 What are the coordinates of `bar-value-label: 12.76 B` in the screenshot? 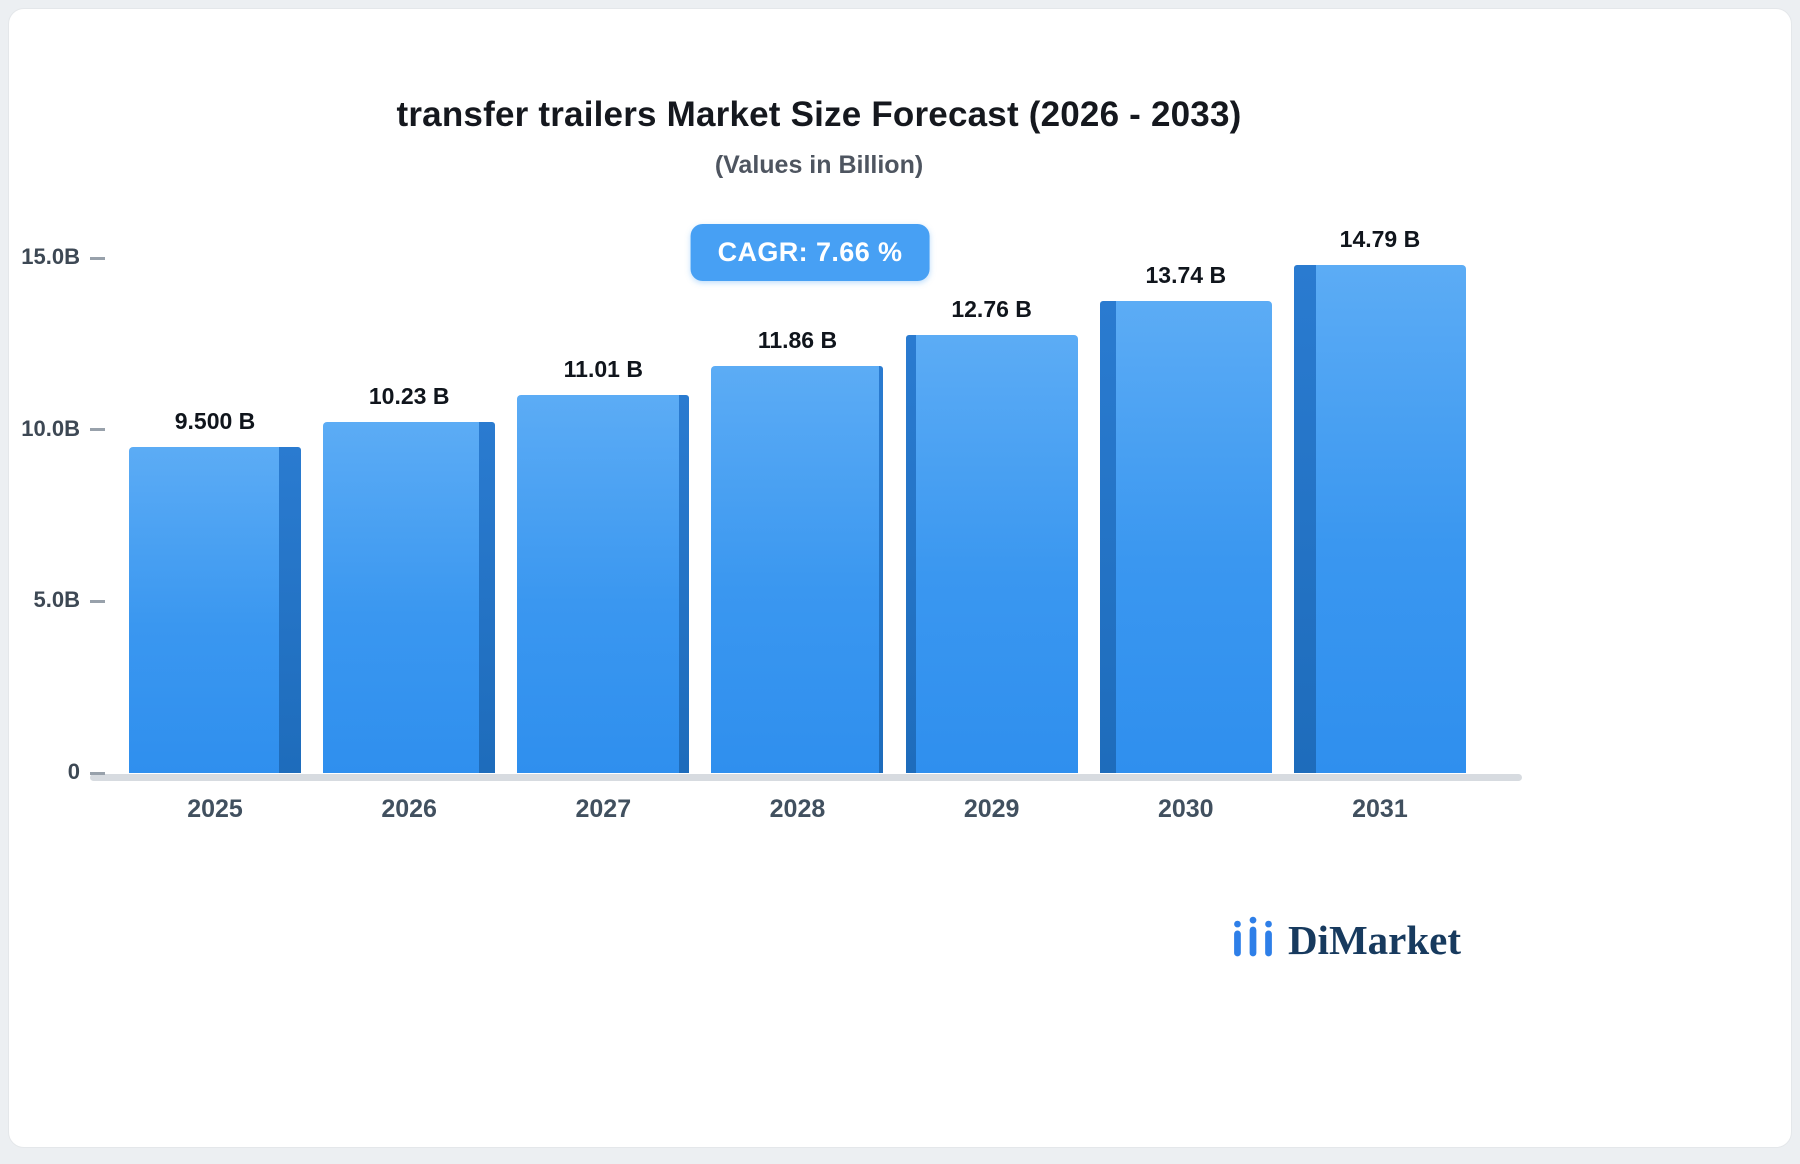 It's located at (991, 309).